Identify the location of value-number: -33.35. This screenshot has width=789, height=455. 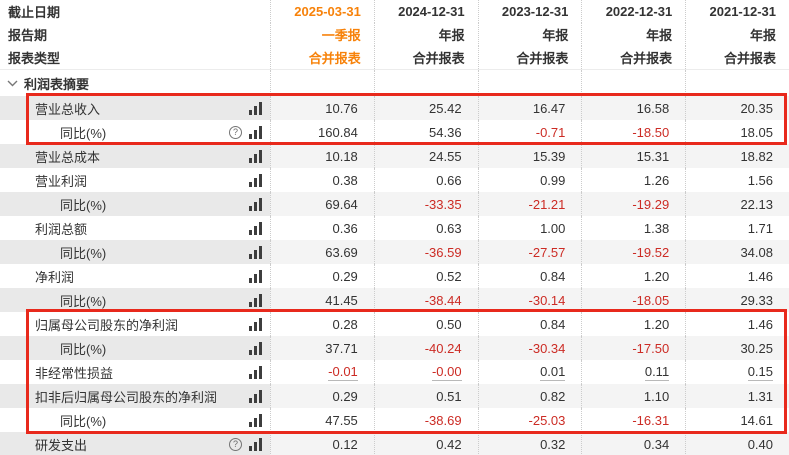
(443, 204).